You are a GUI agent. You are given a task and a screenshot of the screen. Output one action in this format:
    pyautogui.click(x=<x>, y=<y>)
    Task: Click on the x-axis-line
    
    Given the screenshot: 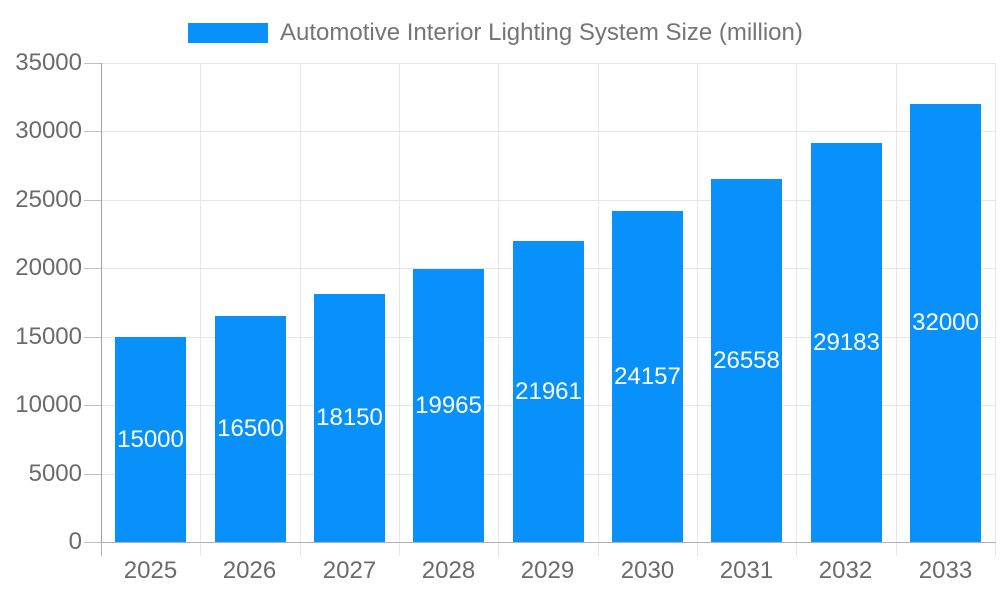 What is the action you would take?
    pyautogui.click(x=548, y=542)
    